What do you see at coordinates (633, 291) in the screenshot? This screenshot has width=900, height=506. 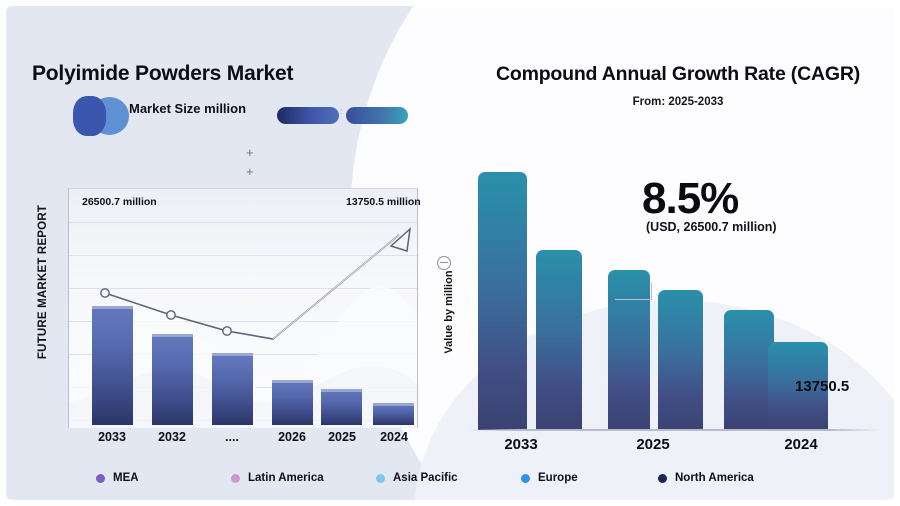 I see `bracket-marker-icon` at bounding box center [633, 291].